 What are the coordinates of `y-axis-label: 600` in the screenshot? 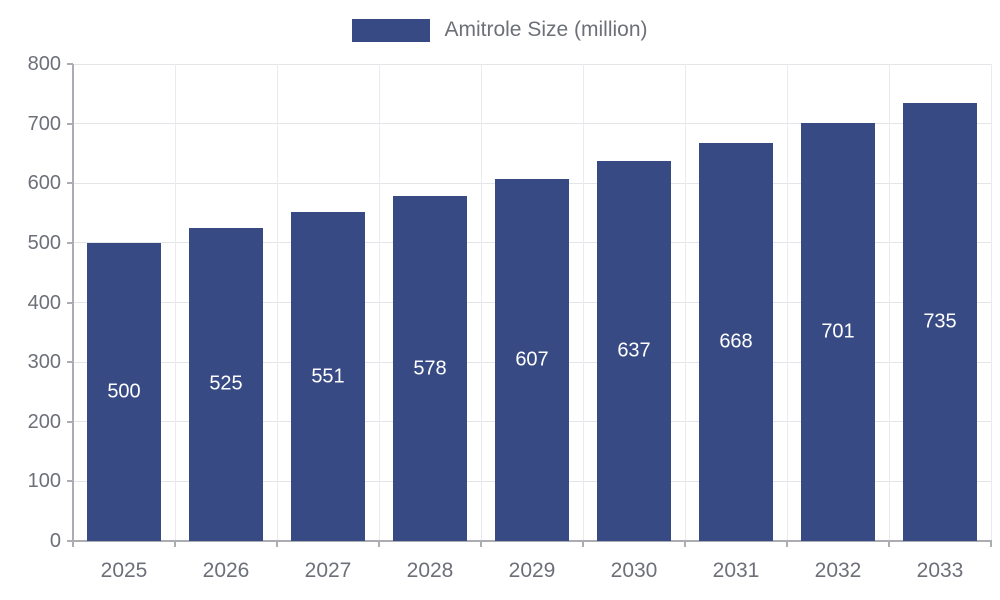 It's located at (44, 183).